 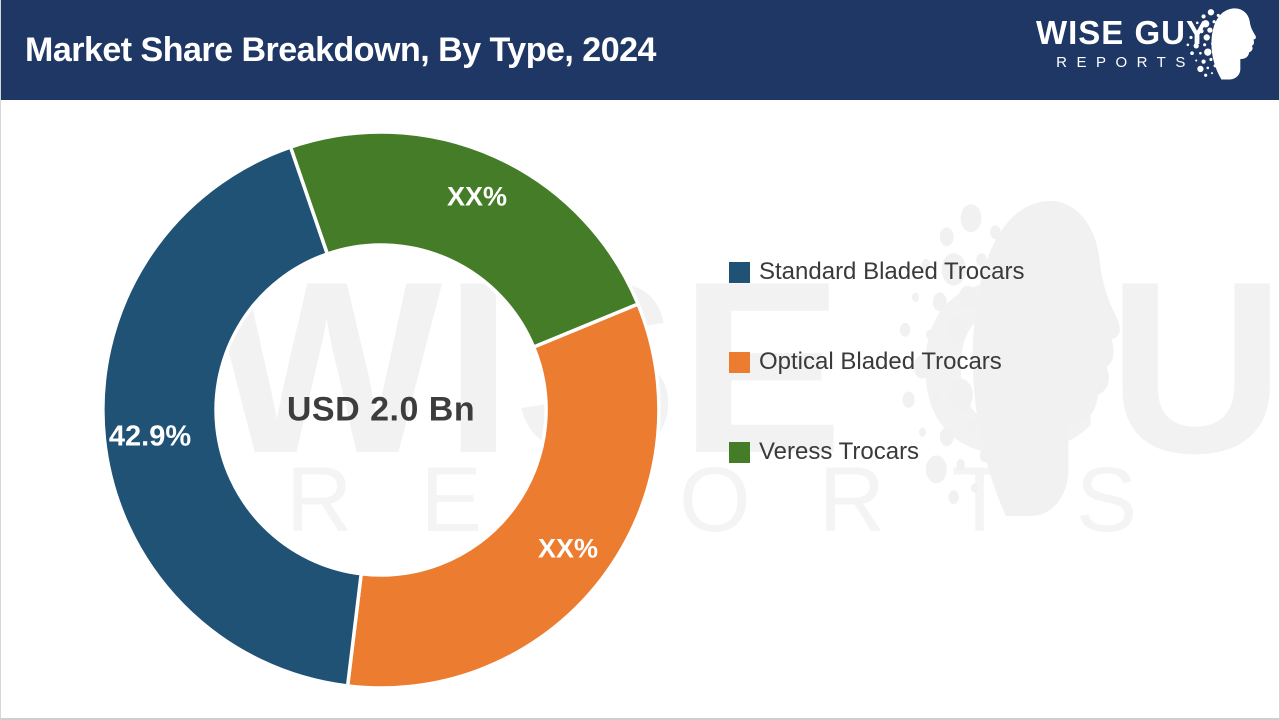 I want to click on logo-wordmark: WISE GUY, so click(x=1122, y=32).